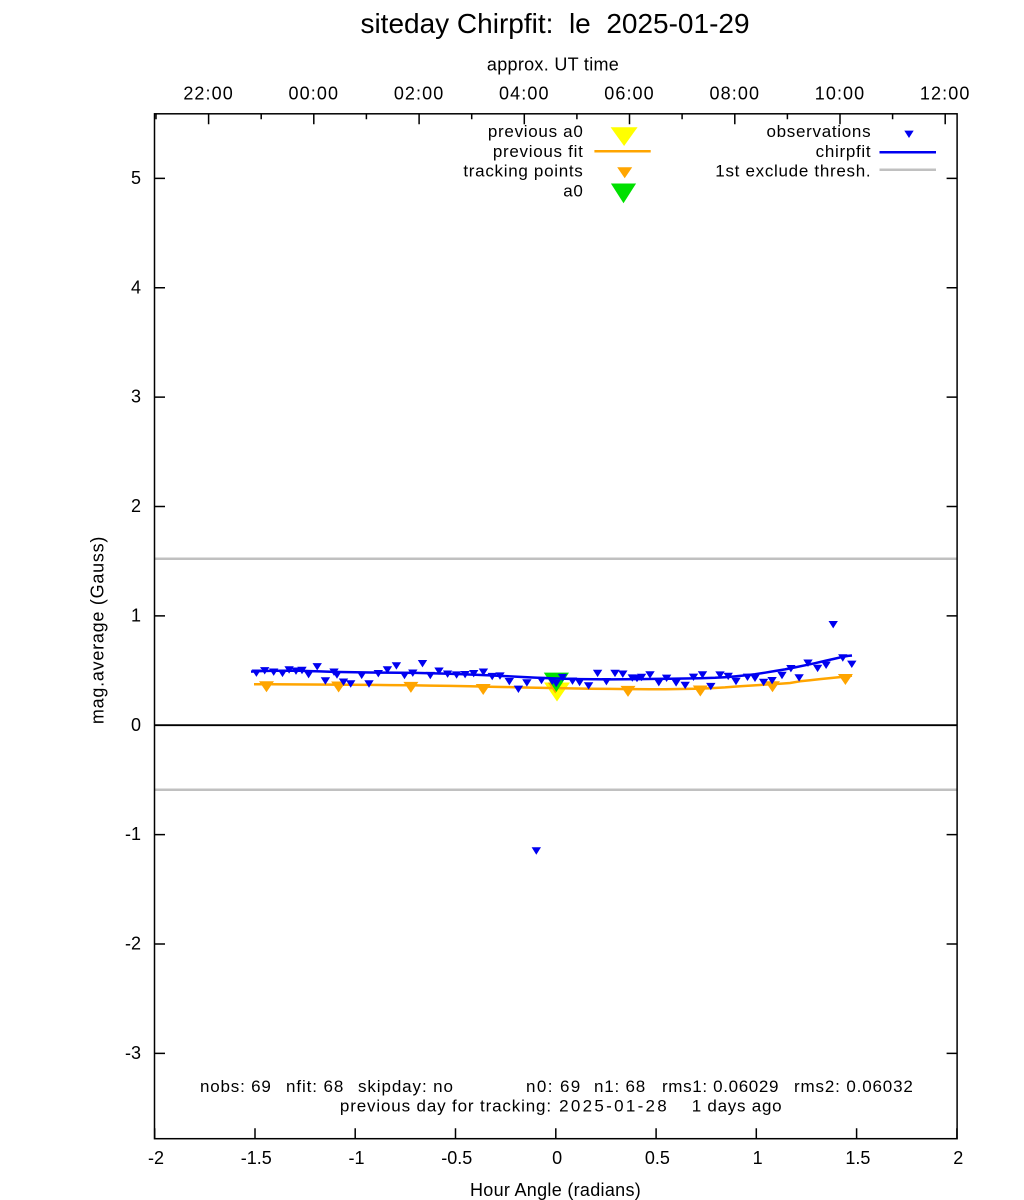  I want to click on svg-text: chirpfit, so click(844, 151).